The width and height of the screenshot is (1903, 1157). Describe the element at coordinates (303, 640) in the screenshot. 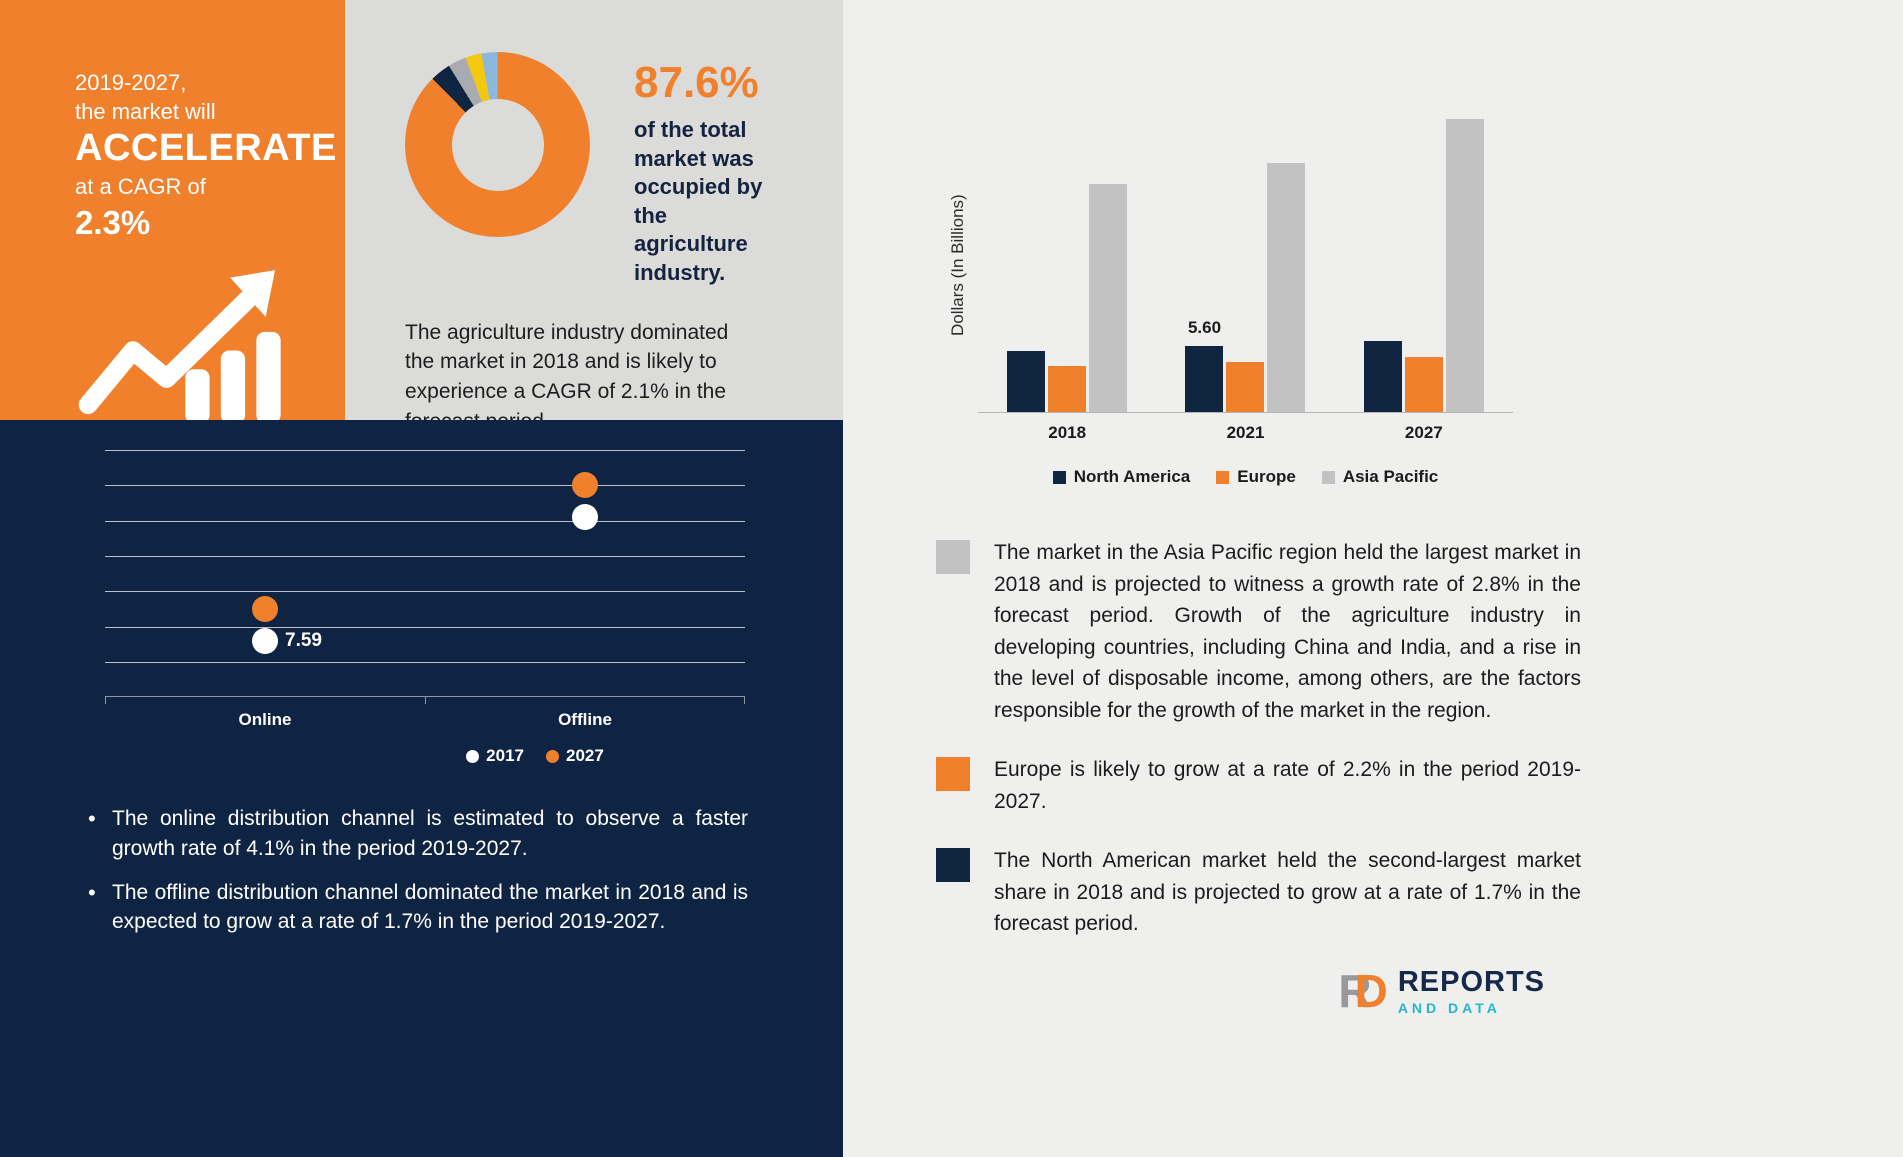

I see `dot-value-label: 7.59` at that location.